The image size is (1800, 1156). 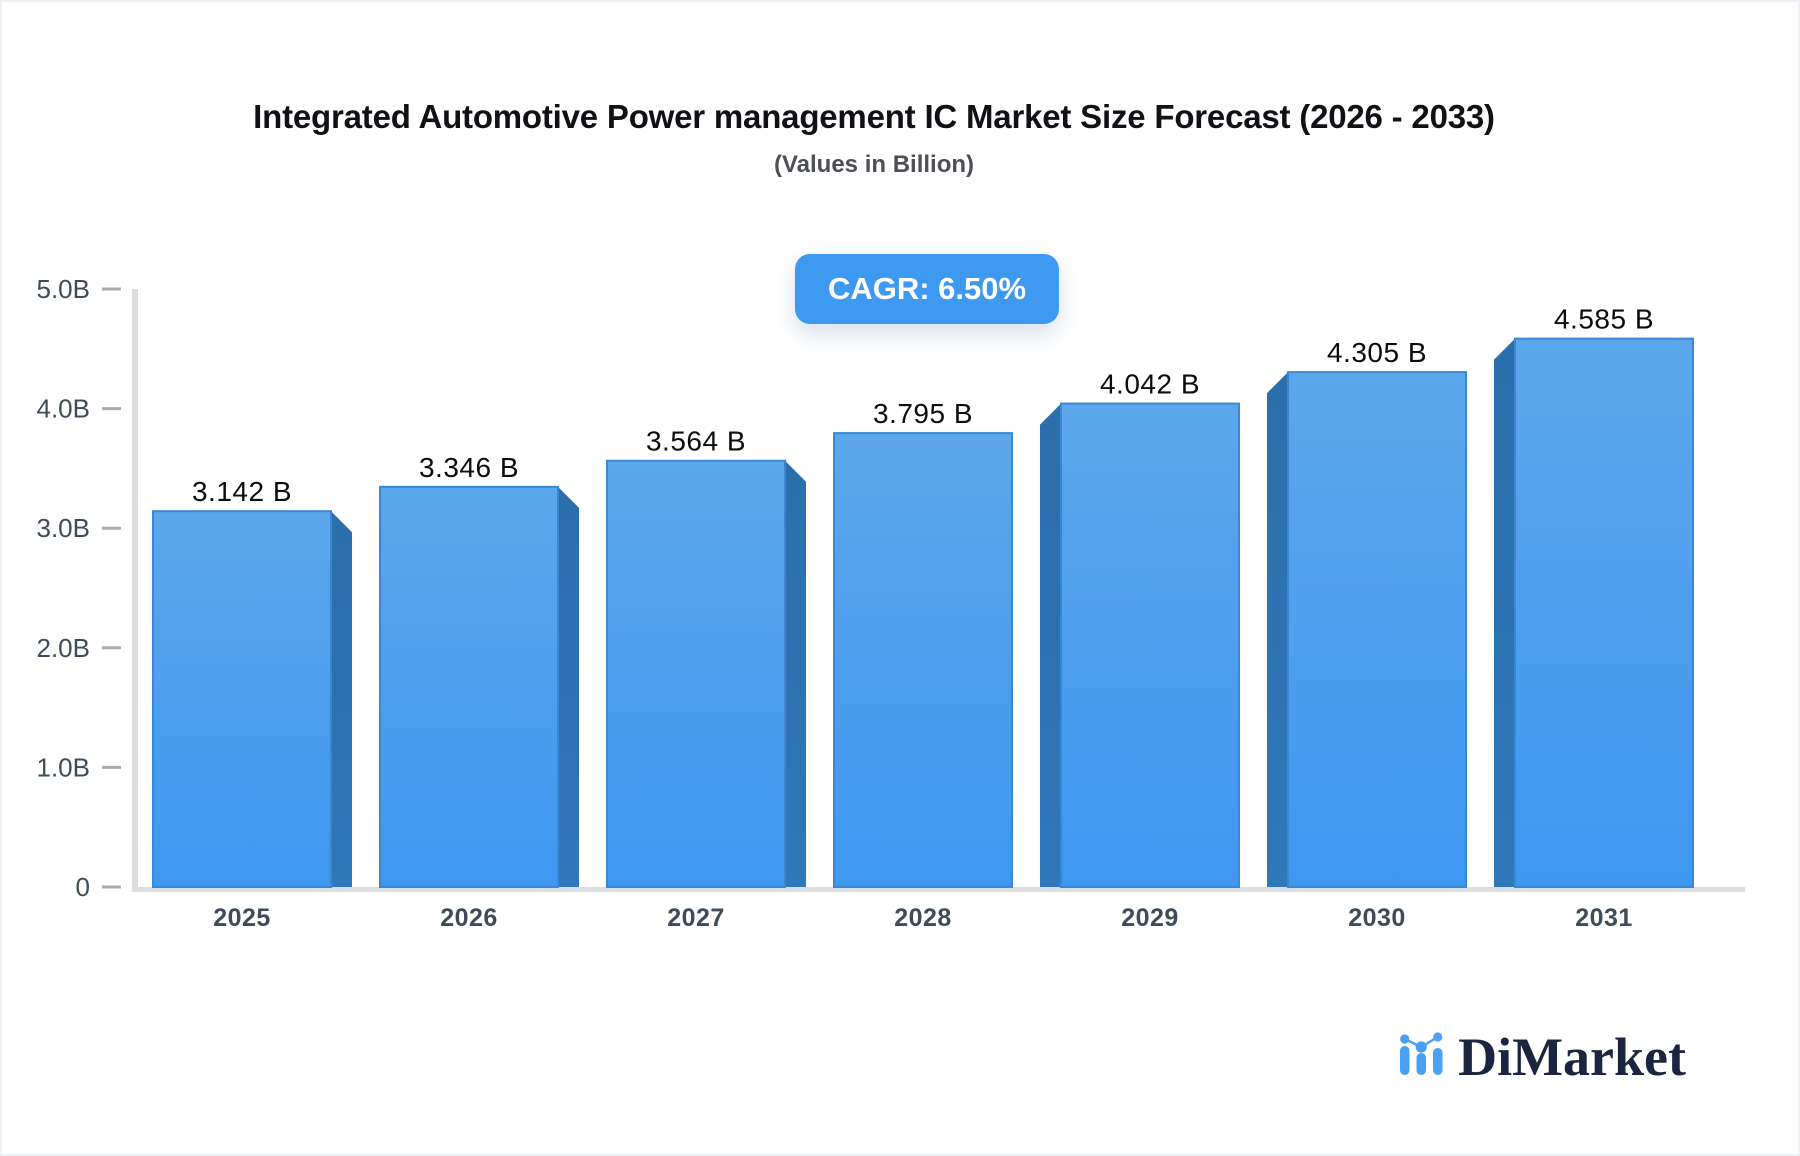 I want to click on bar-2027, so click(x=706, y=673).